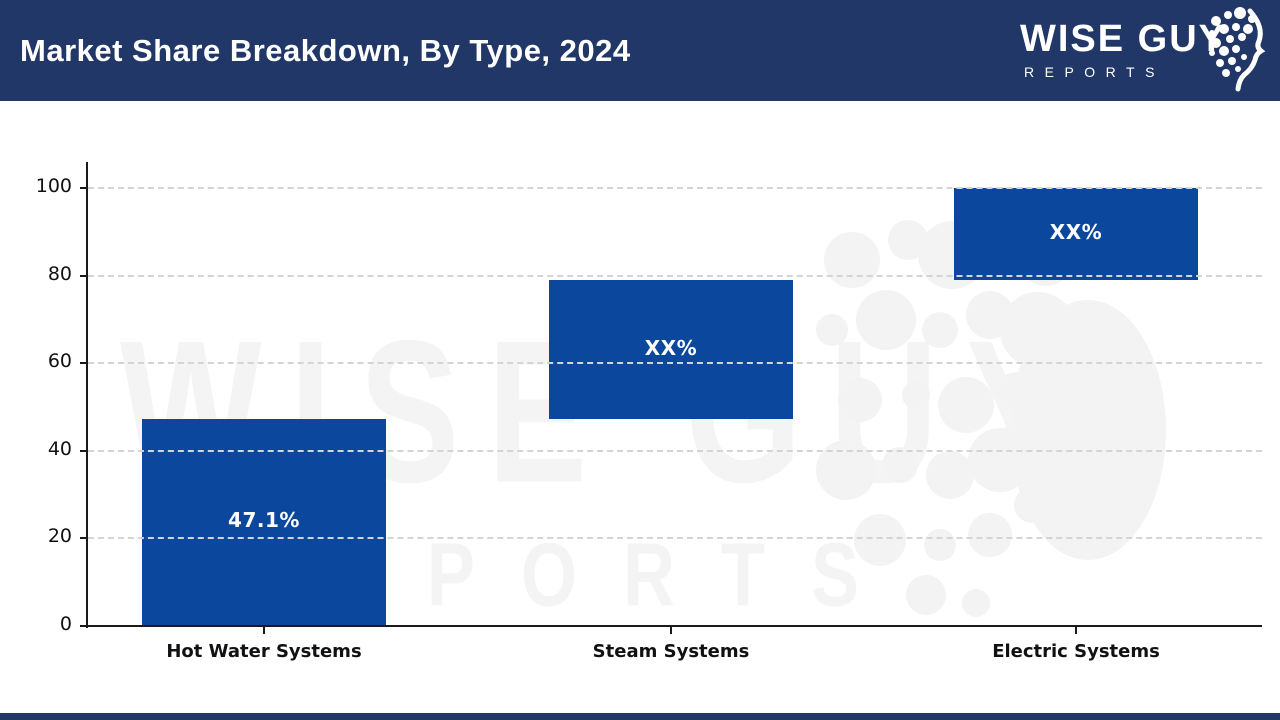  I want to click on category-label: Hot Water Systems, so click(264, 651).